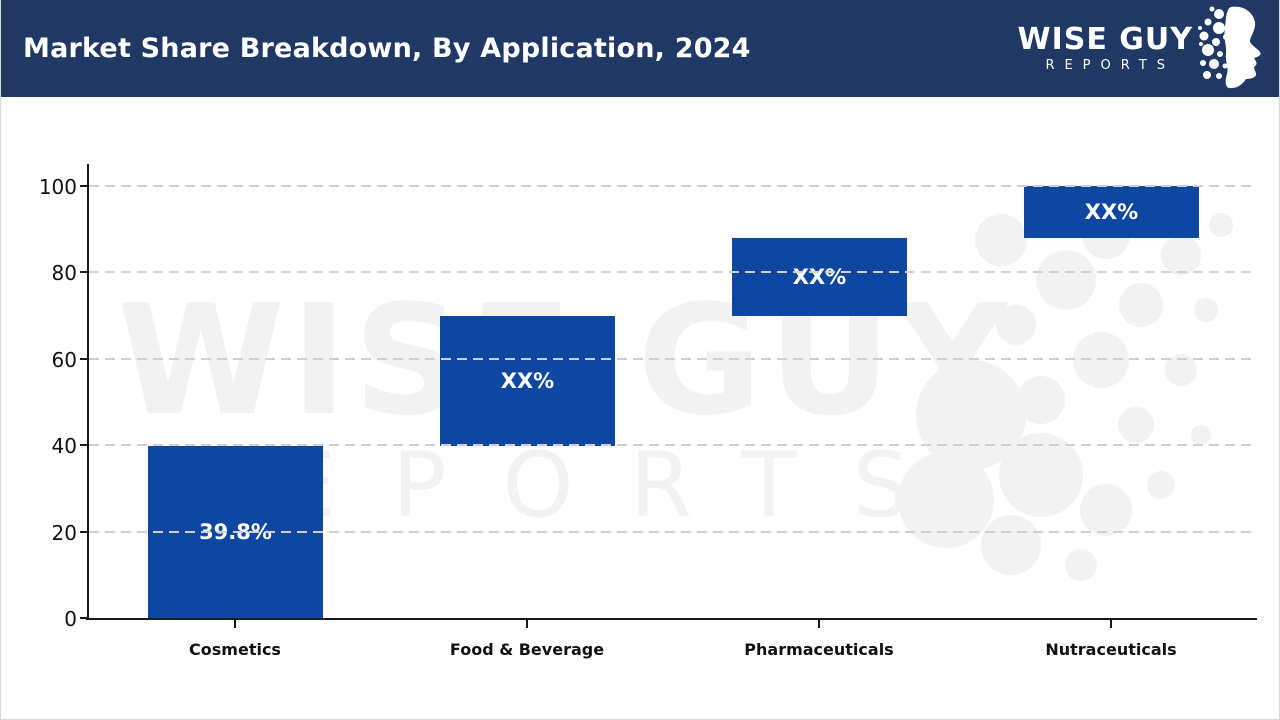  Describe the element at coordinates (57, 186) in the screenshot. I see `y-tick-label: 100` at that location.